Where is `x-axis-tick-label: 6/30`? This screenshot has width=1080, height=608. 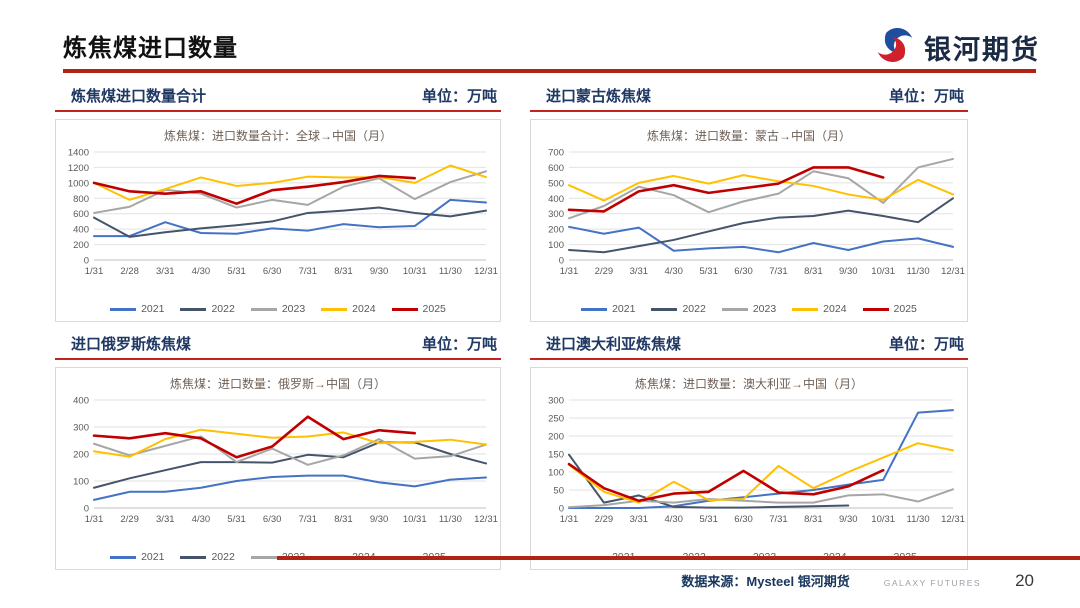
x-axis-tick-label: 6/30 is located at coordinates (272, 519).